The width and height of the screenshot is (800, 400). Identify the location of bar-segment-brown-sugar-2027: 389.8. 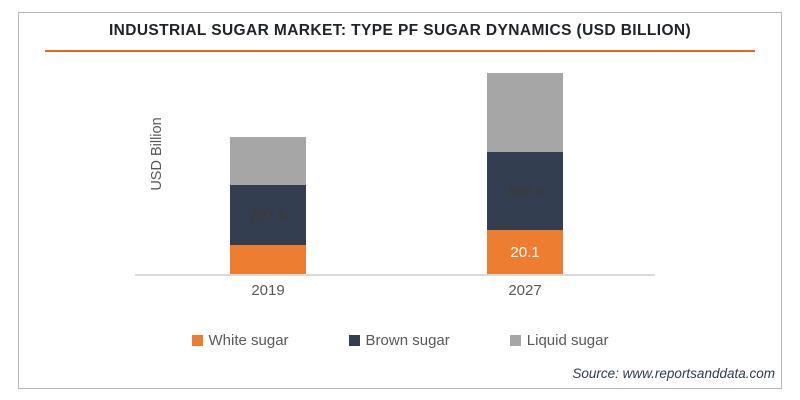
(525, 191).